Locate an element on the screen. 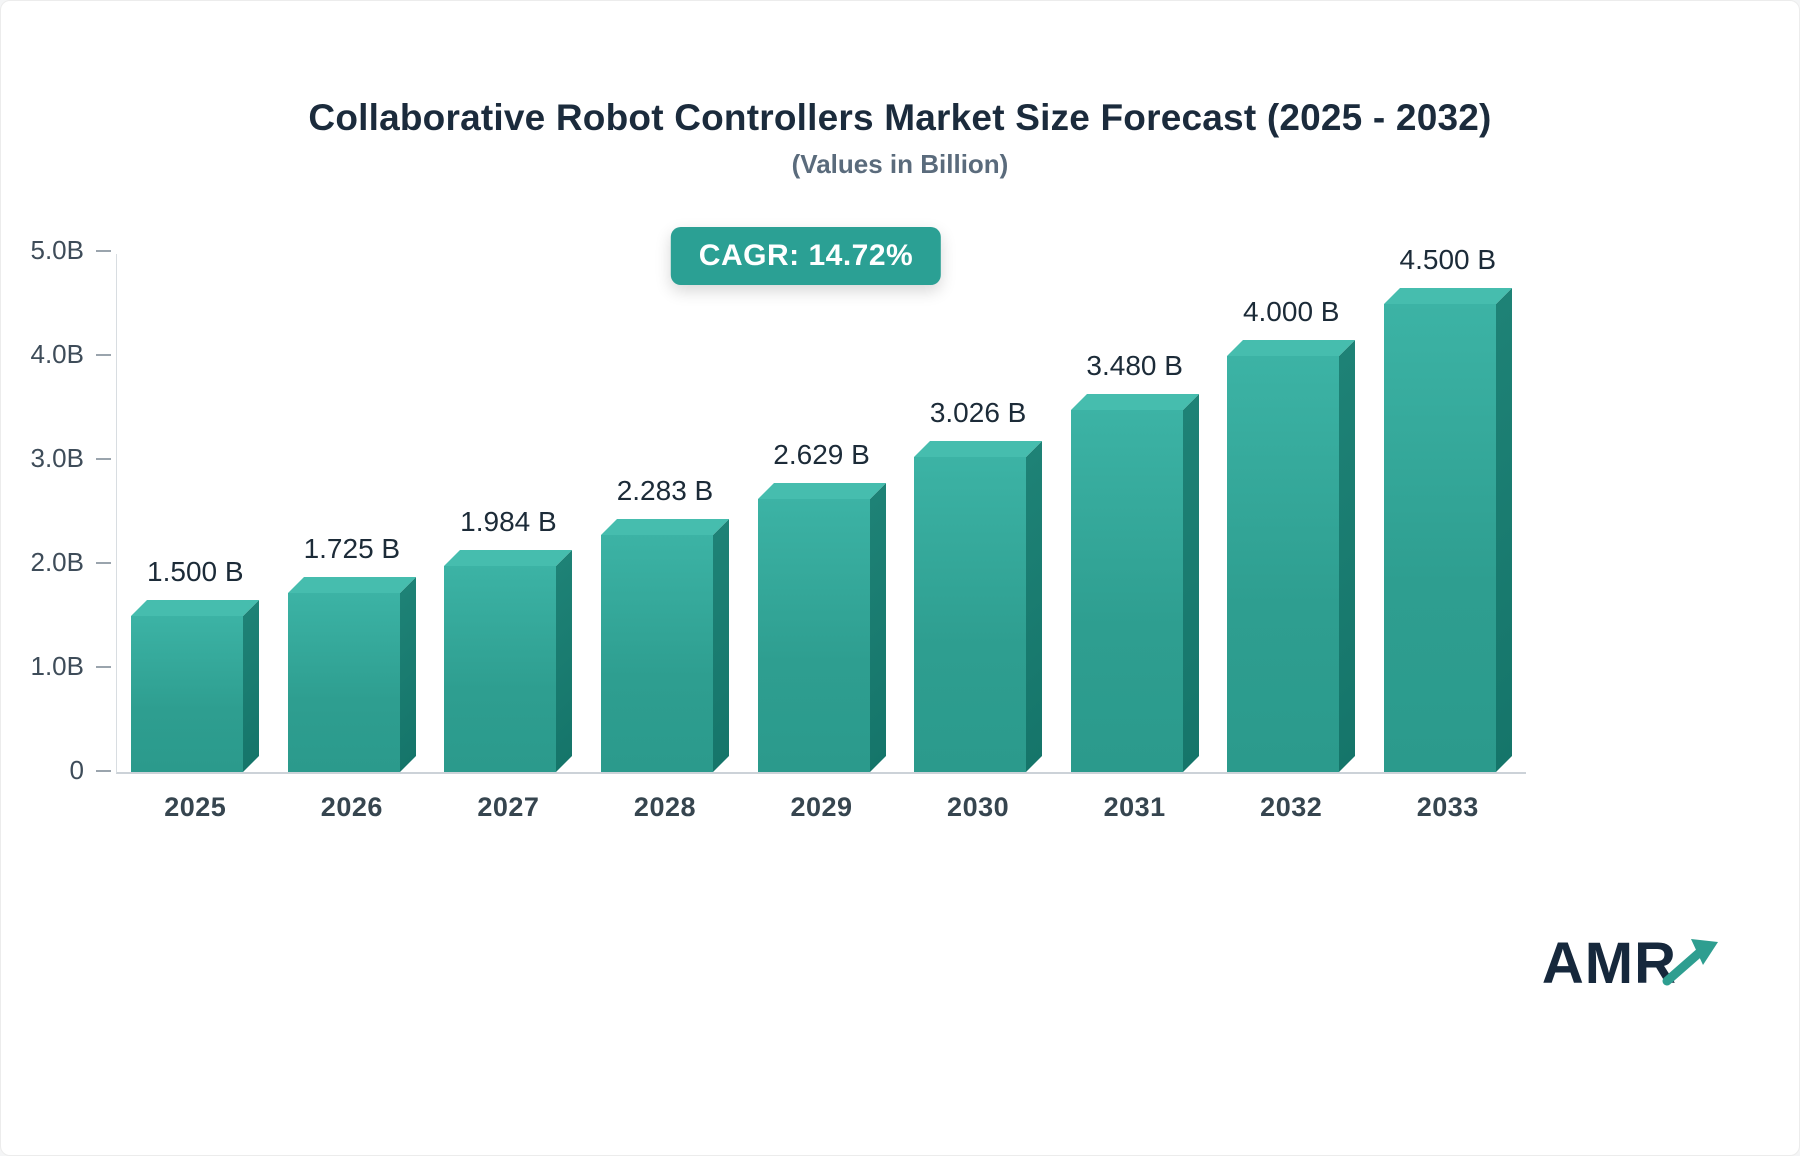 This screenshot has width=1800, height=1156. bar-group: 3.480 B is located at coordinates (1134, 513).